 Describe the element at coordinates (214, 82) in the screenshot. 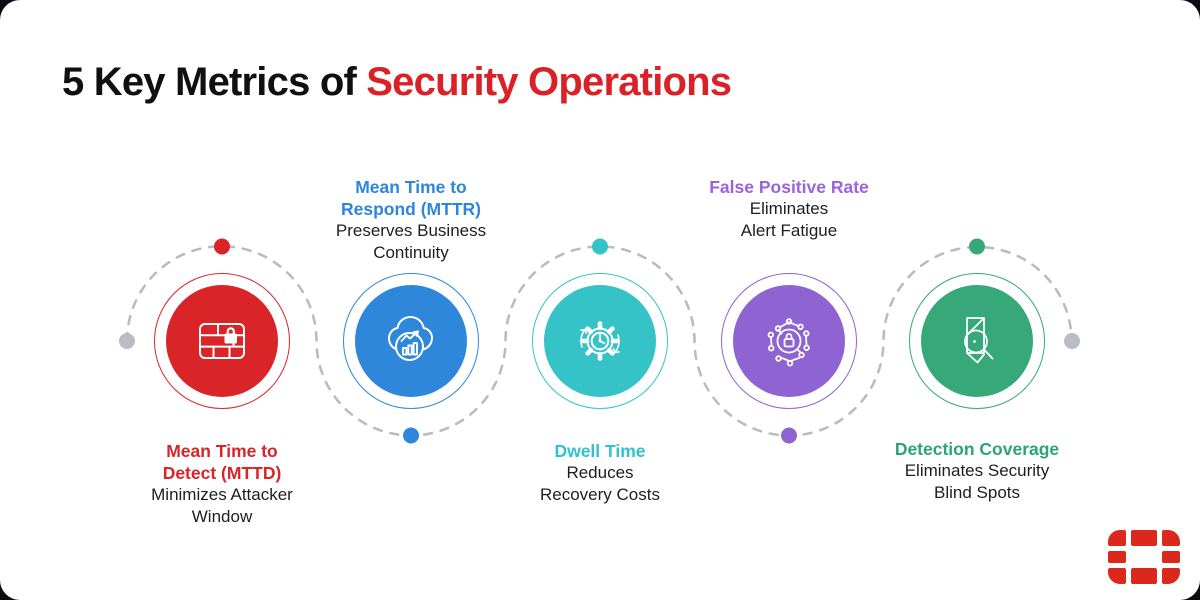

I see `title-prefix: 5 Key Metrics of` at that location.